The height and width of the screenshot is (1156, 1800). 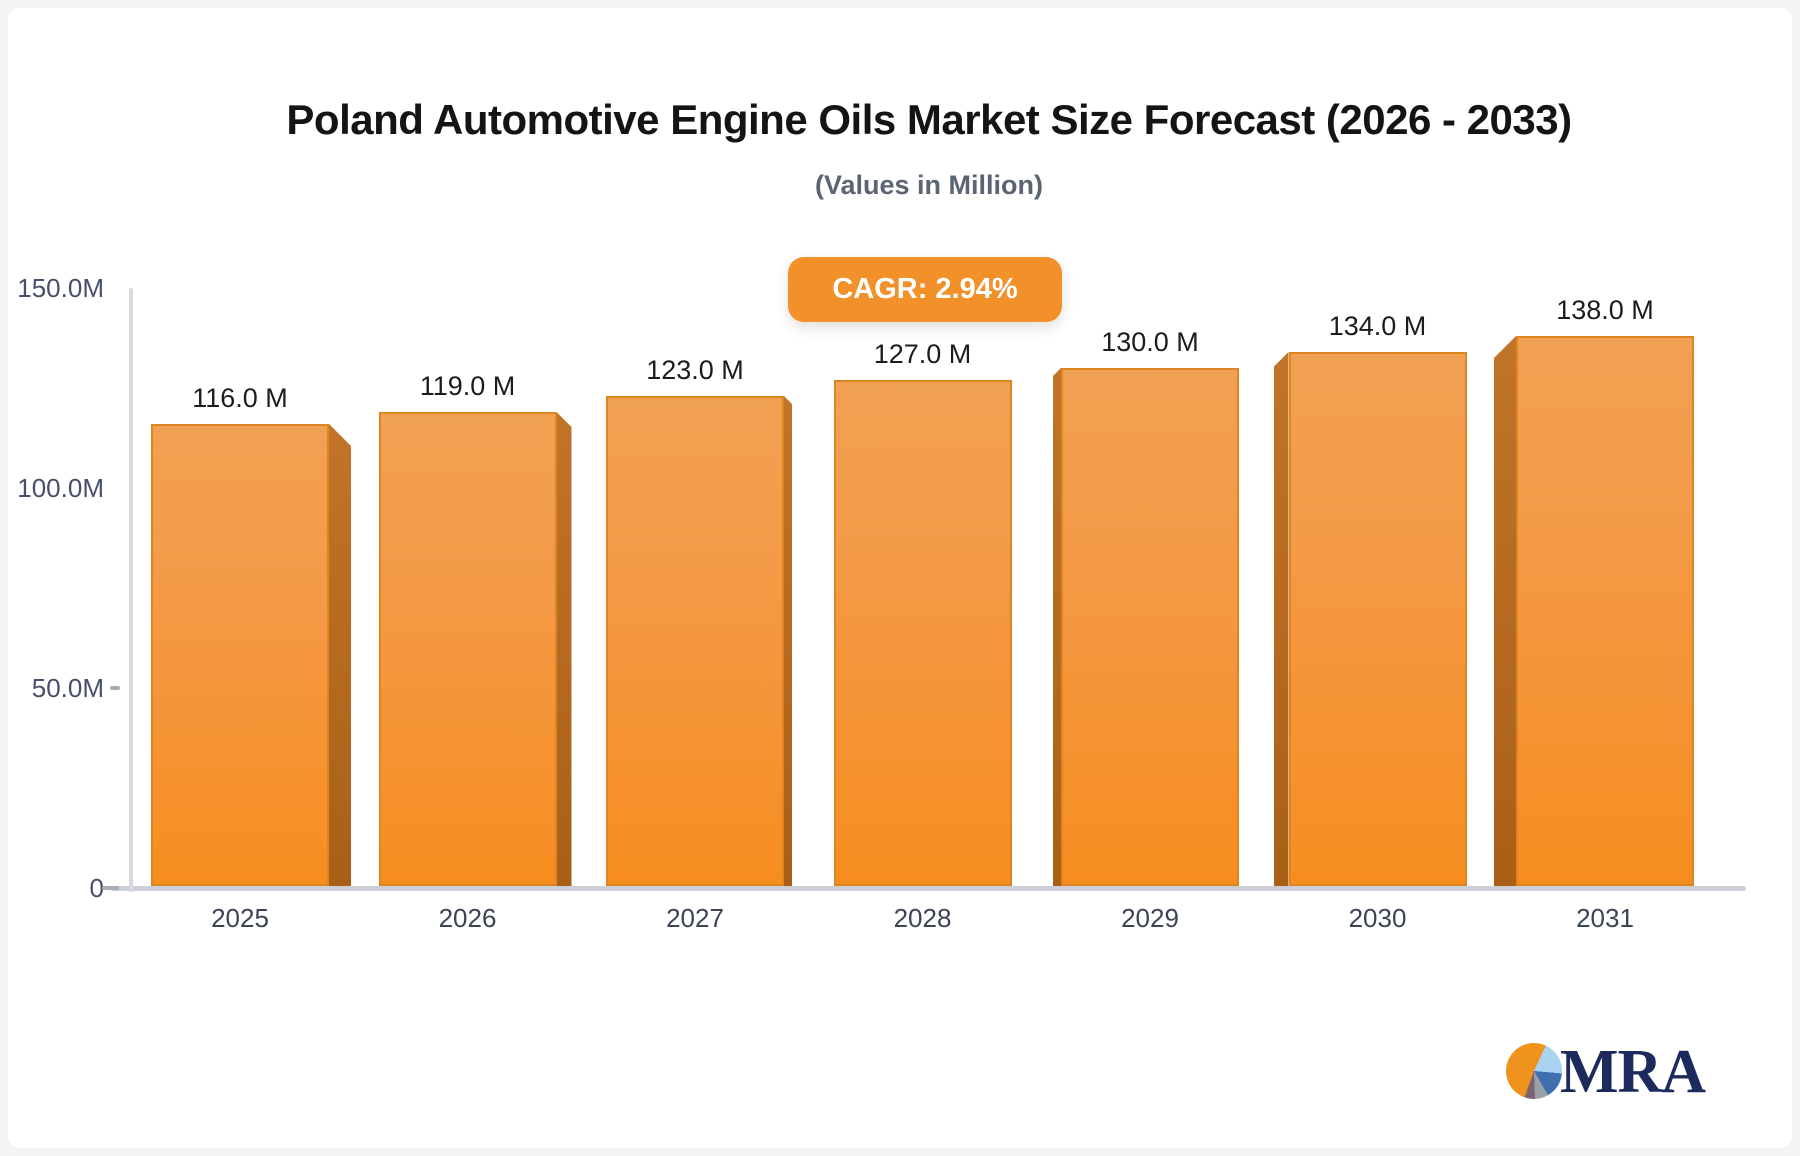 What do you see at coordinates (60, 288) in the screenshot?
I see `y-axis-tick-label: 150.0M` at bounding box center [60, 288].